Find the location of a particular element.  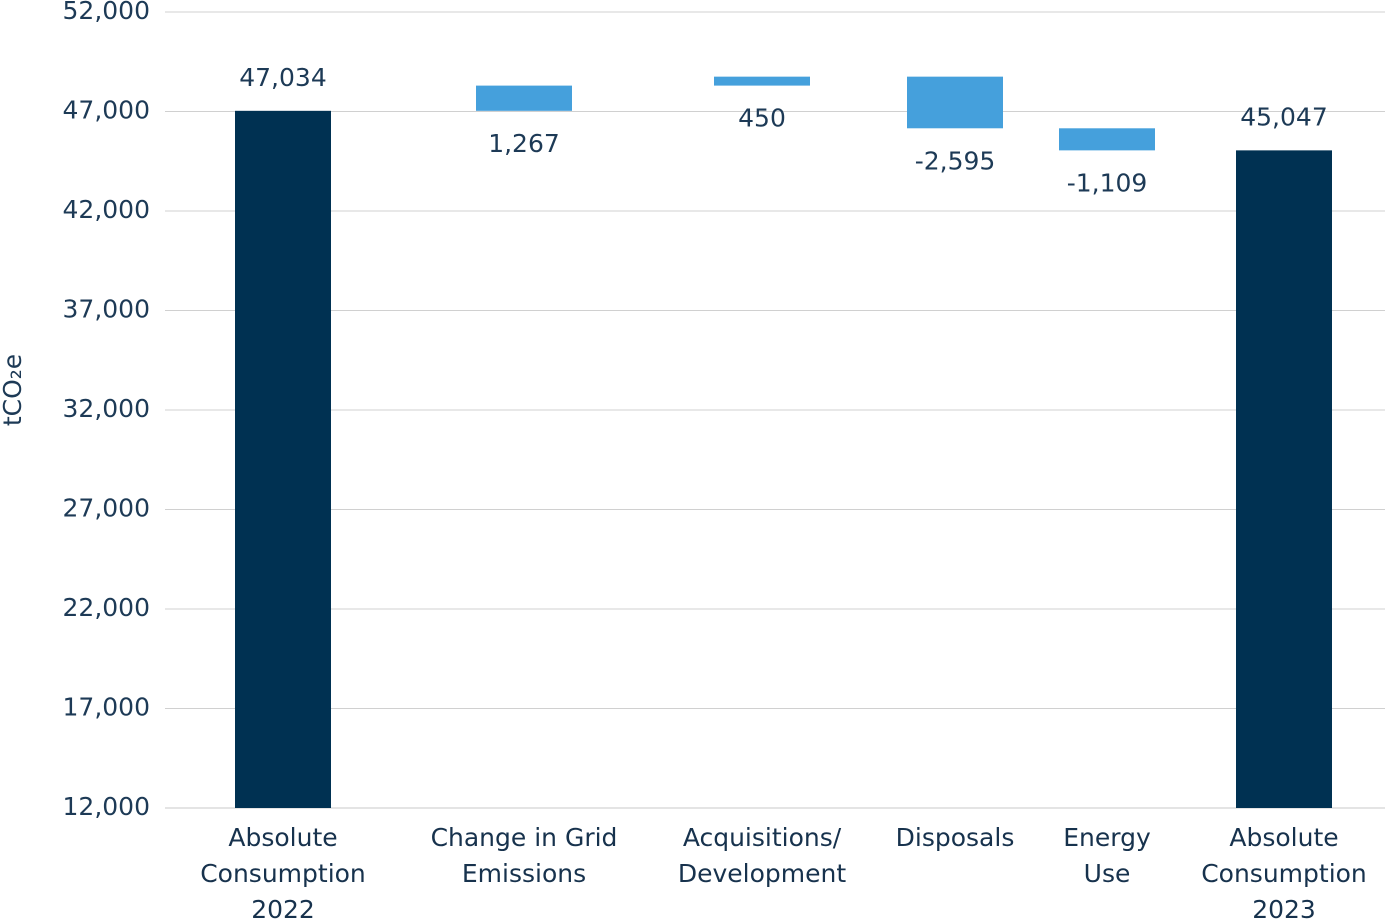

x-tick-label: Energy Use is located at coordinates (1107, 855).